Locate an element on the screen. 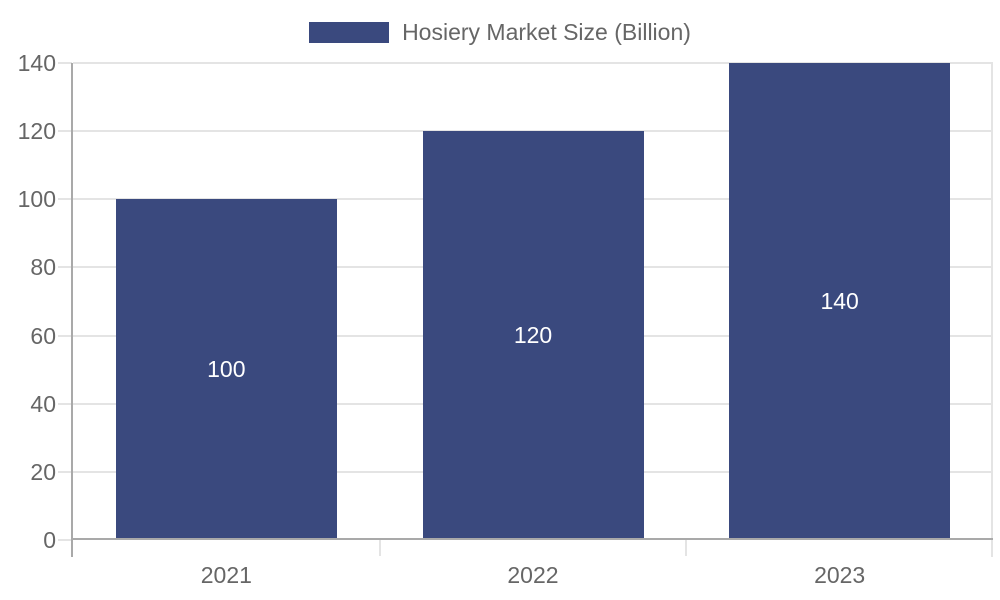 This screenshot has width=1000, height=600. bar-value-label: 120 is located at coordinates (533, 335).